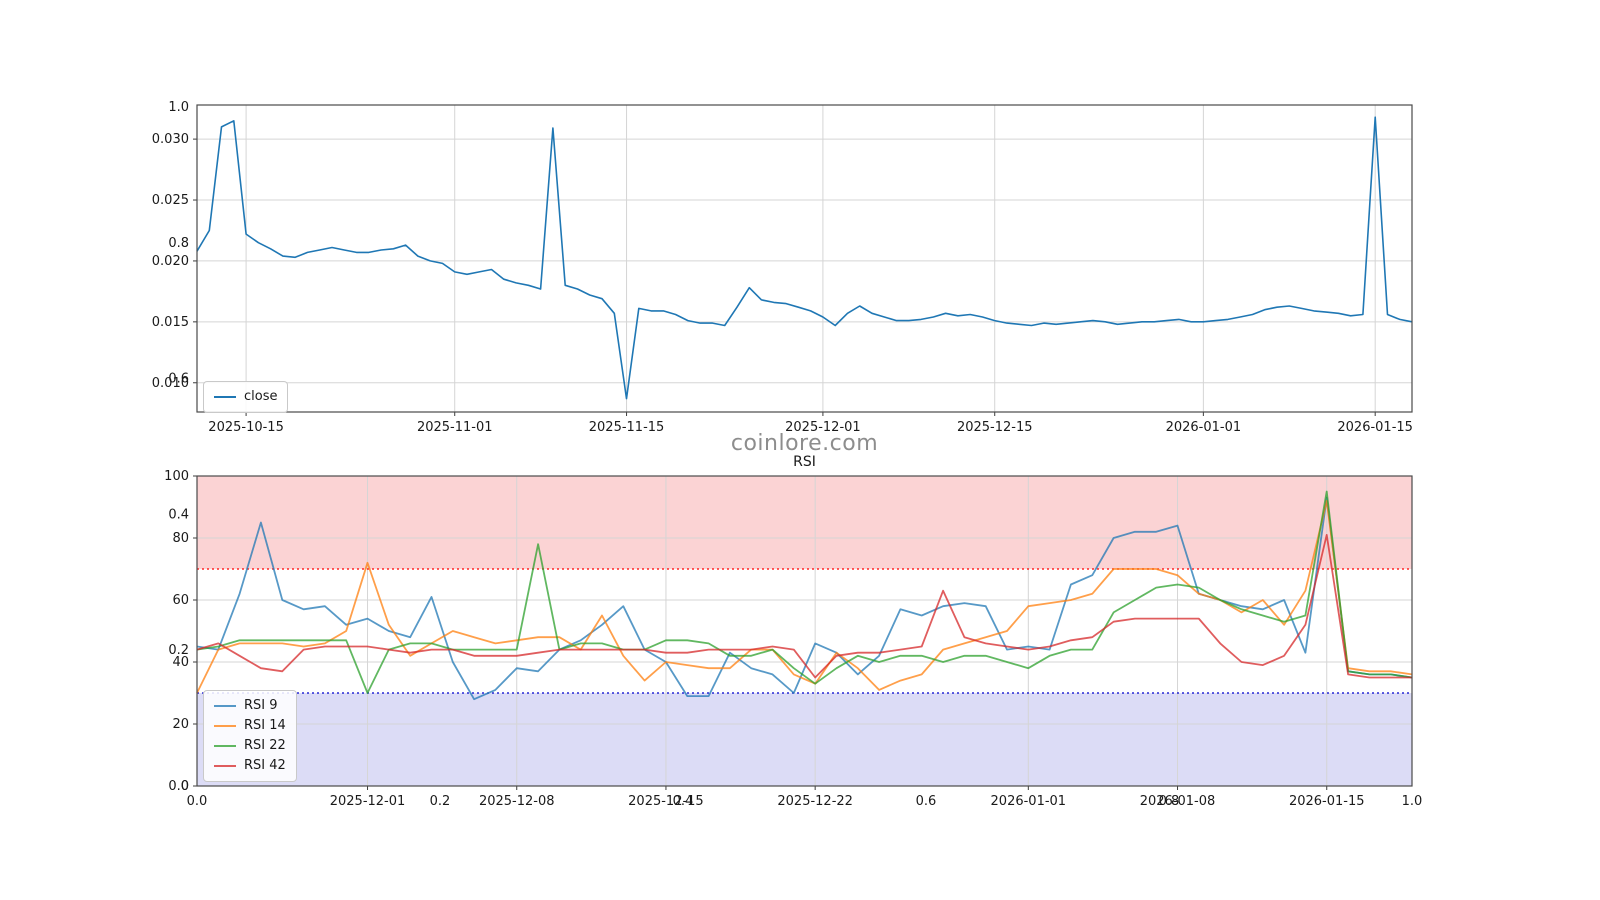 The image size is (1600, 900). I want to click on svg-text: 0.010, so click(170, 383).